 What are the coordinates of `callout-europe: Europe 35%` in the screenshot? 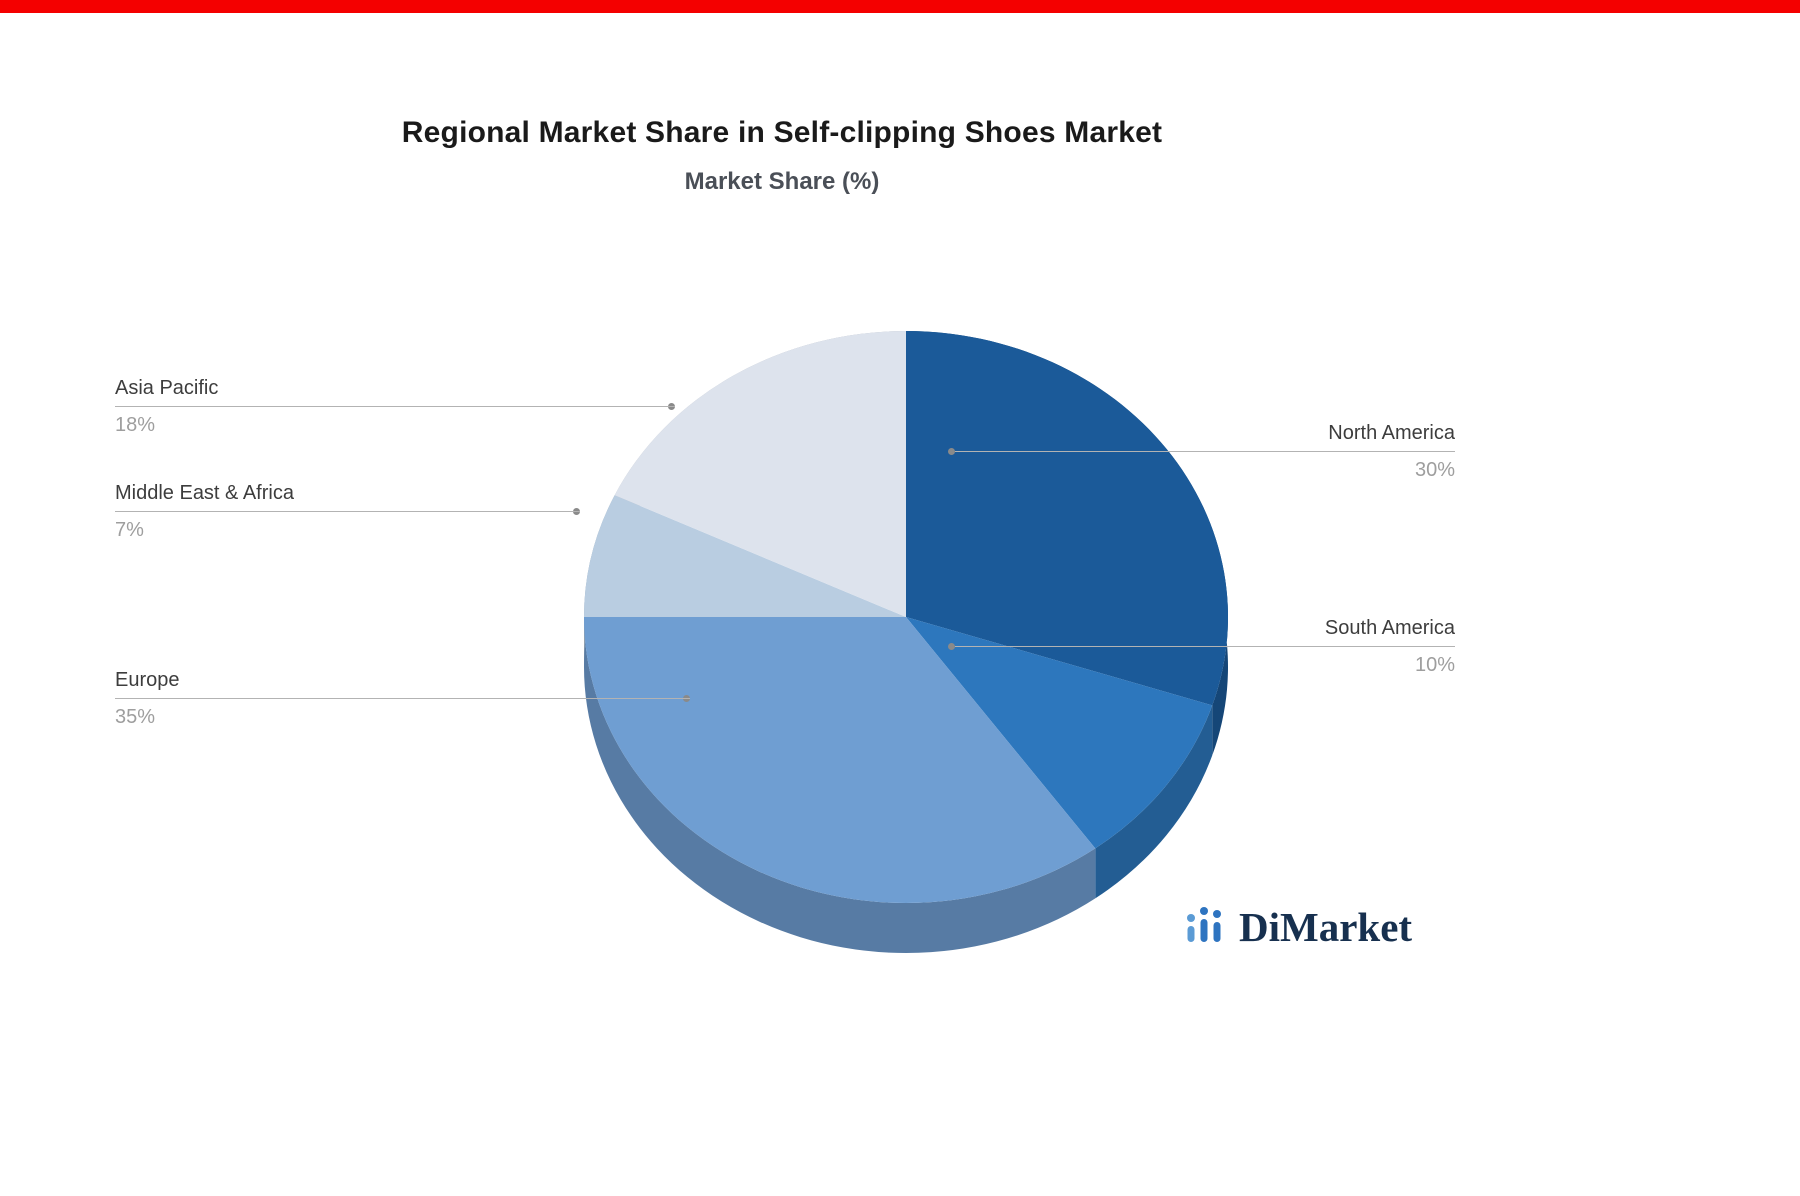 It's located at (402, 698).